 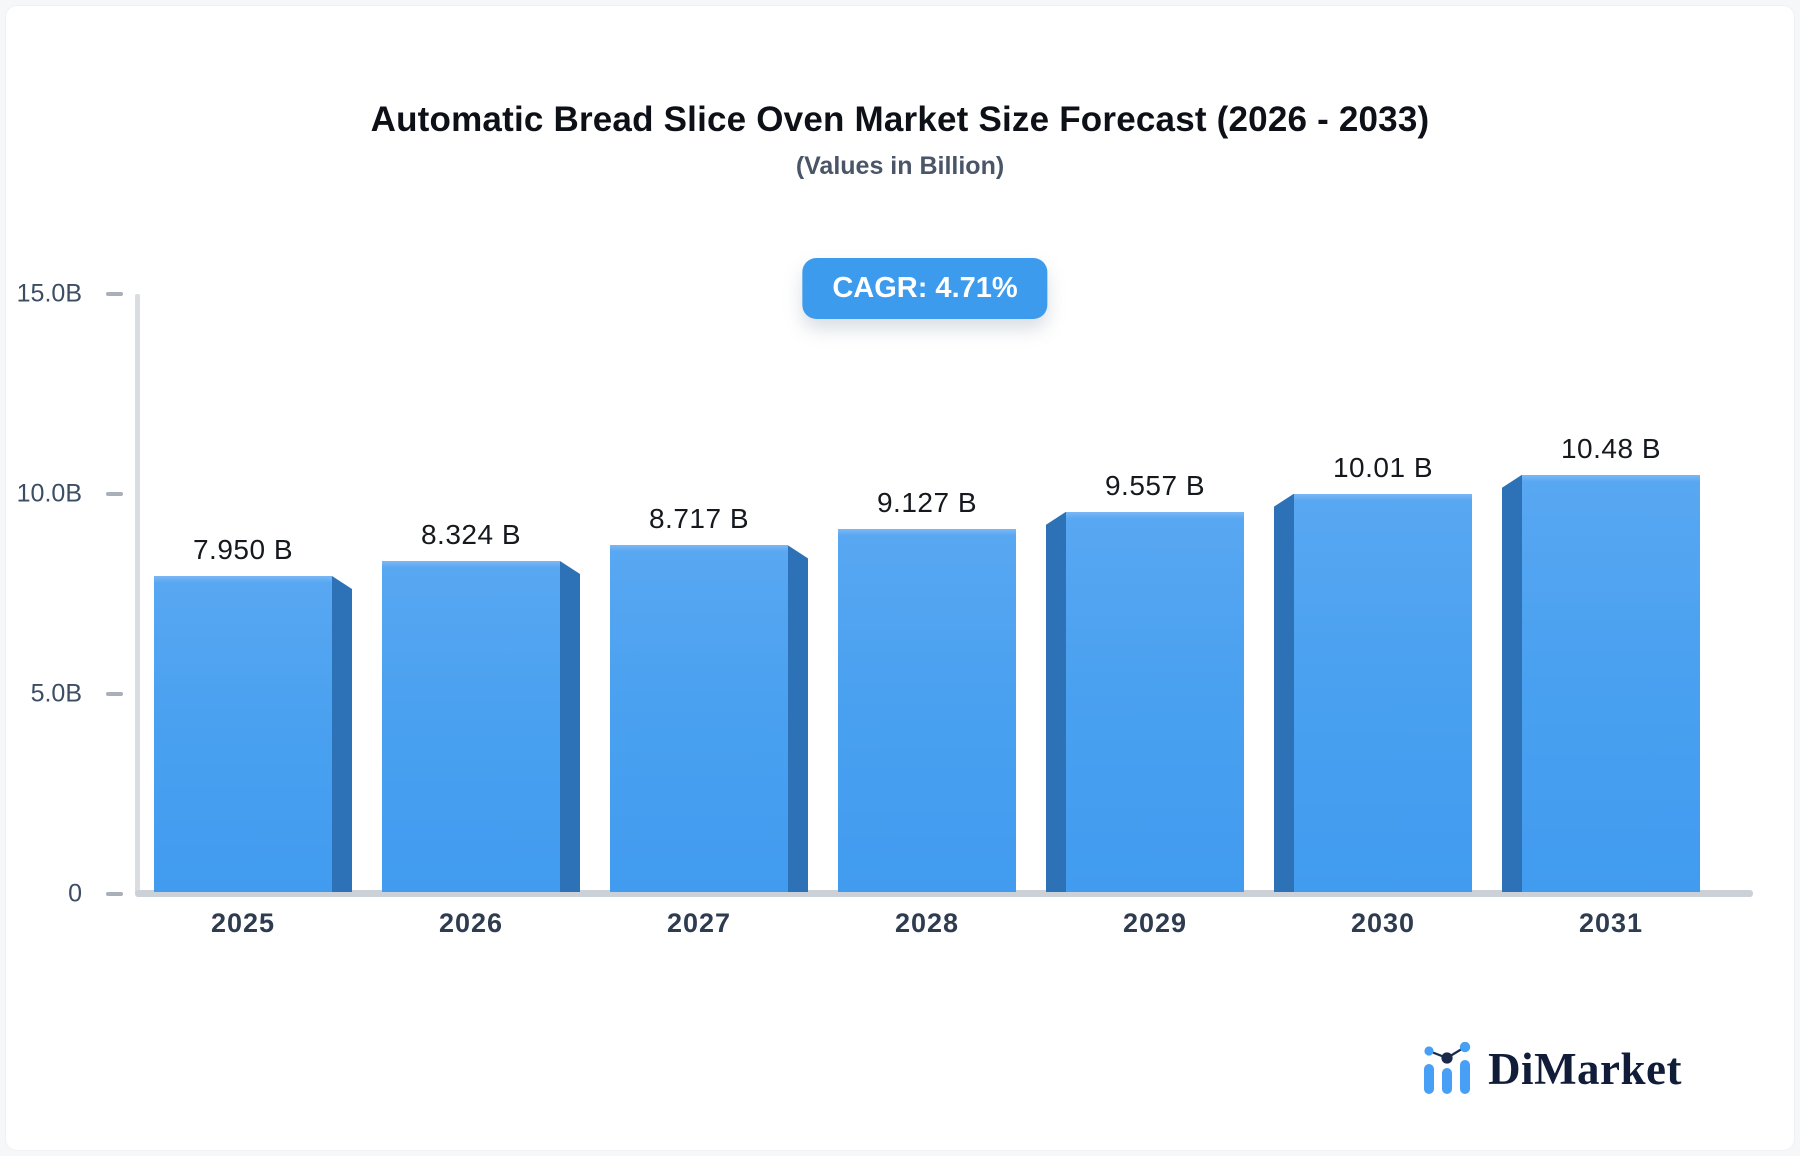 What do you see at coordinates (927, 923) in the screenshot?
I see `x-axis-label-2028: 2028` at bounding box center [927, 923].